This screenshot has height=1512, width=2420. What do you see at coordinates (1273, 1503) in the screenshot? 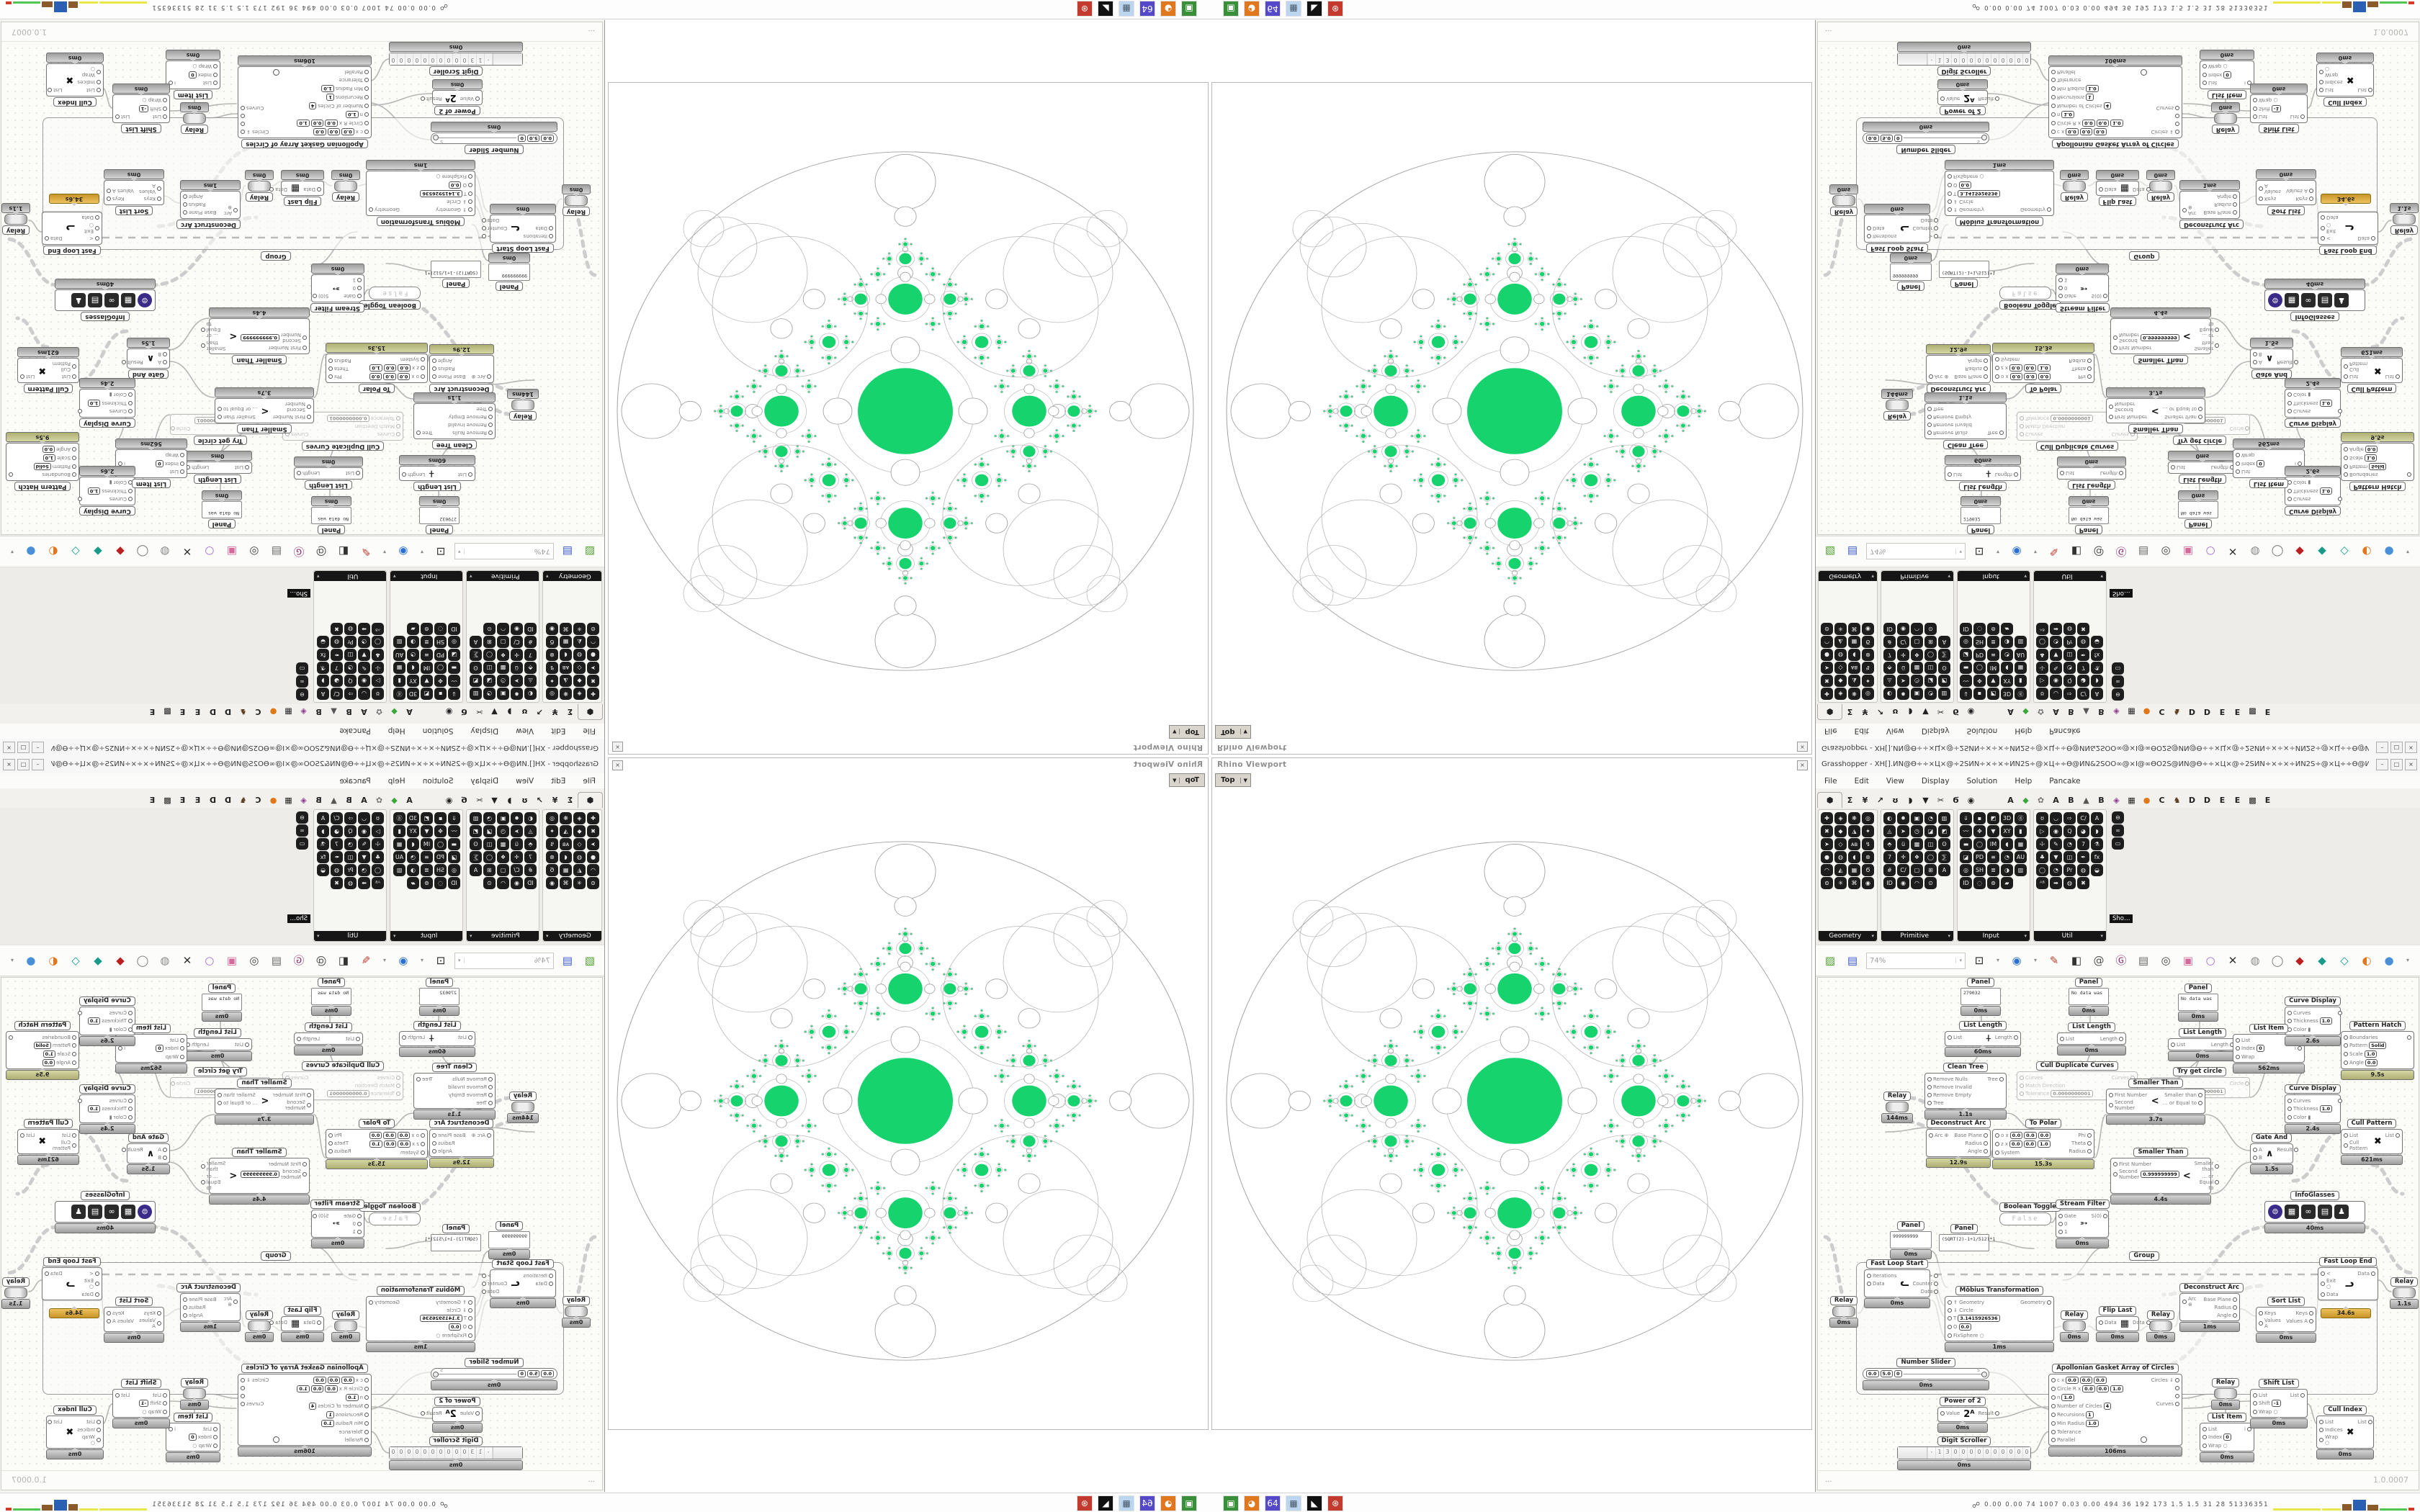
I see `floppy-64-icon: 64` at bounding box center [1273, 1503].